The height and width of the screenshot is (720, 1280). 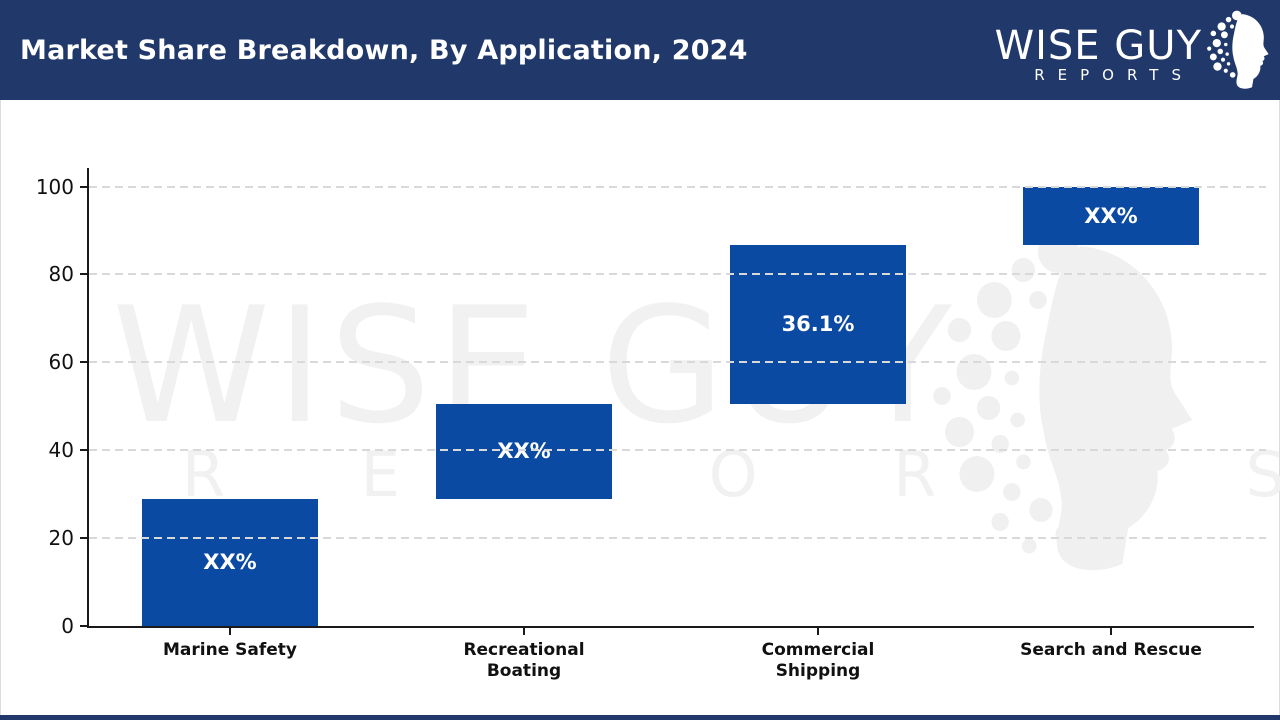 What do you see at coordinates (818, 661) in the screenshot?
I see `x-tick-label: Commercial Shipping` at bounding box center [818, 661].